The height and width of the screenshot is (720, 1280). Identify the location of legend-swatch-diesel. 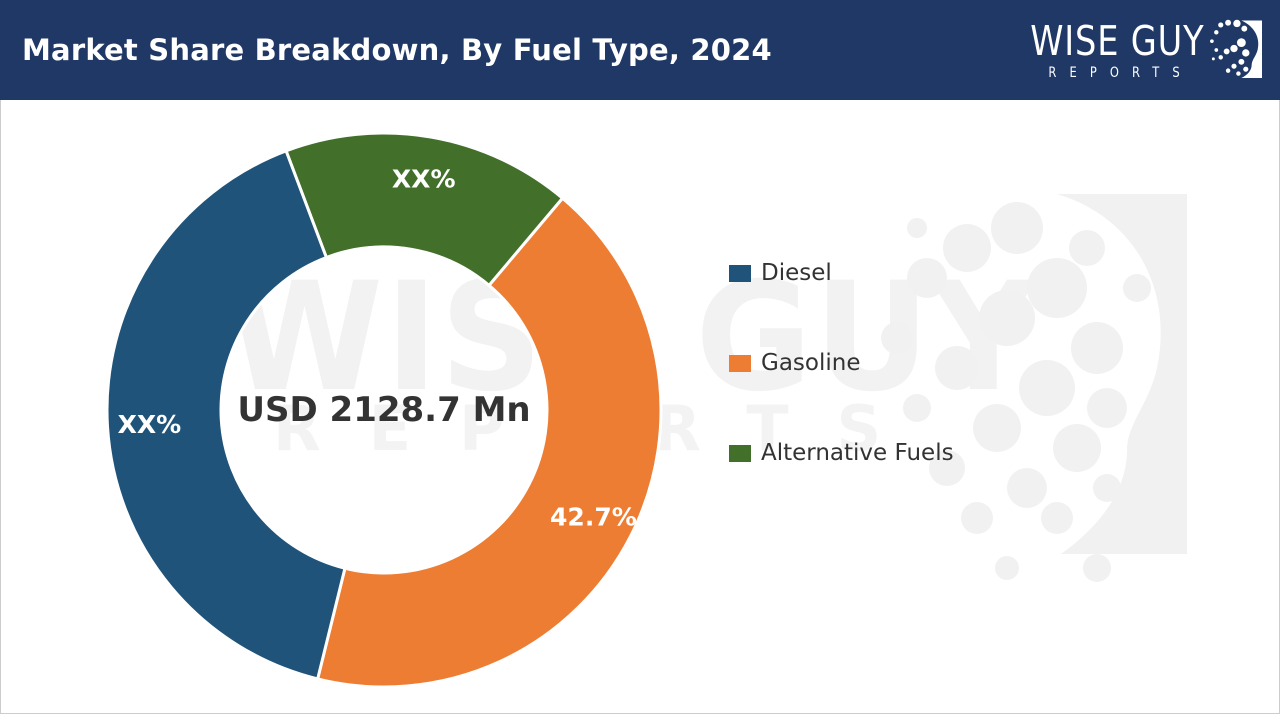
(740, 273).